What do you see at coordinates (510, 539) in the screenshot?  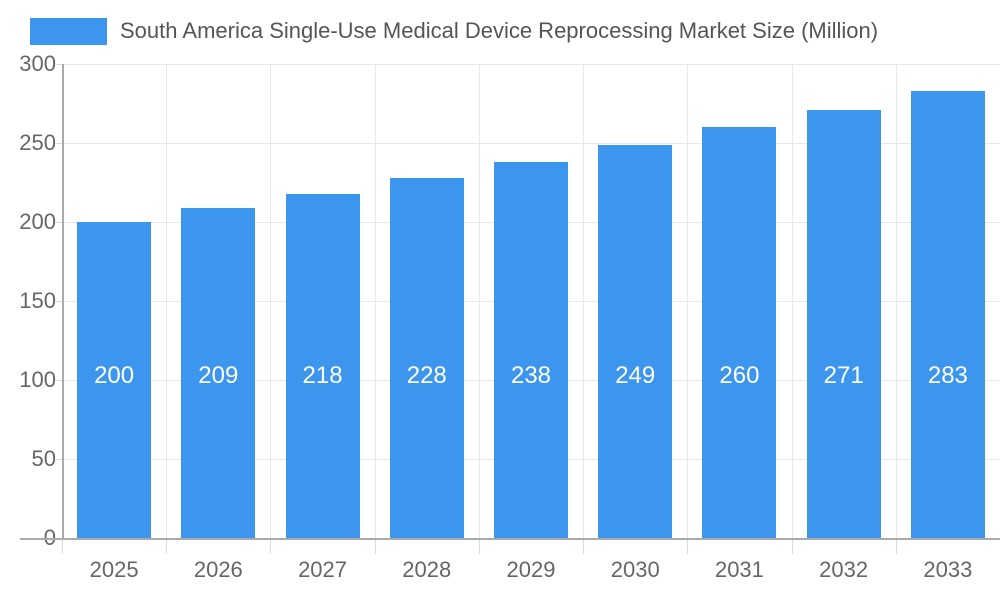 I see `x-axis-line` at bounding box center [510, 539].